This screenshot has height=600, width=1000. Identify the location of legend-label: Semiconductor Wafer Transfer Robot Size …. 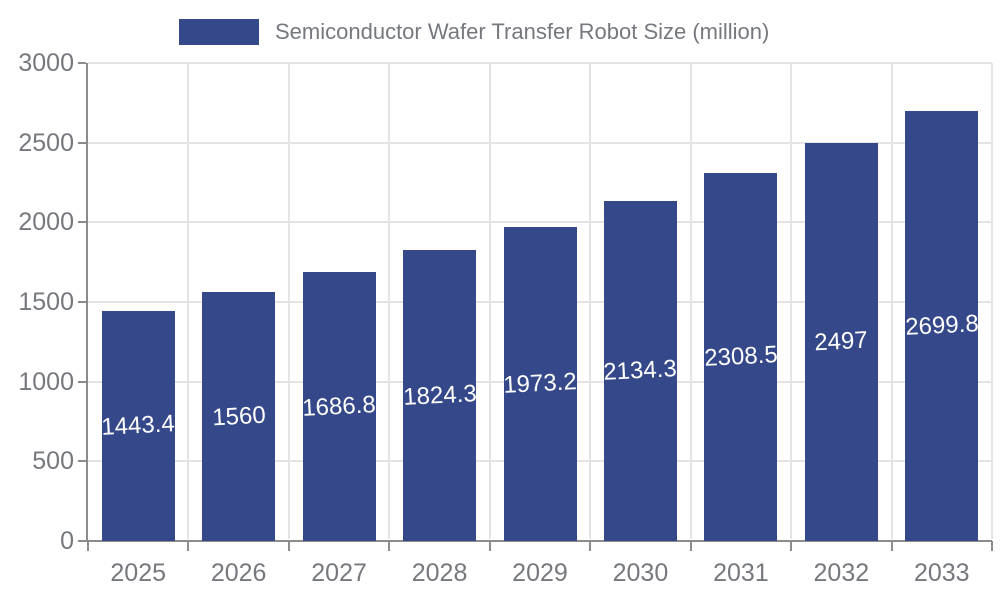
(522, 31).